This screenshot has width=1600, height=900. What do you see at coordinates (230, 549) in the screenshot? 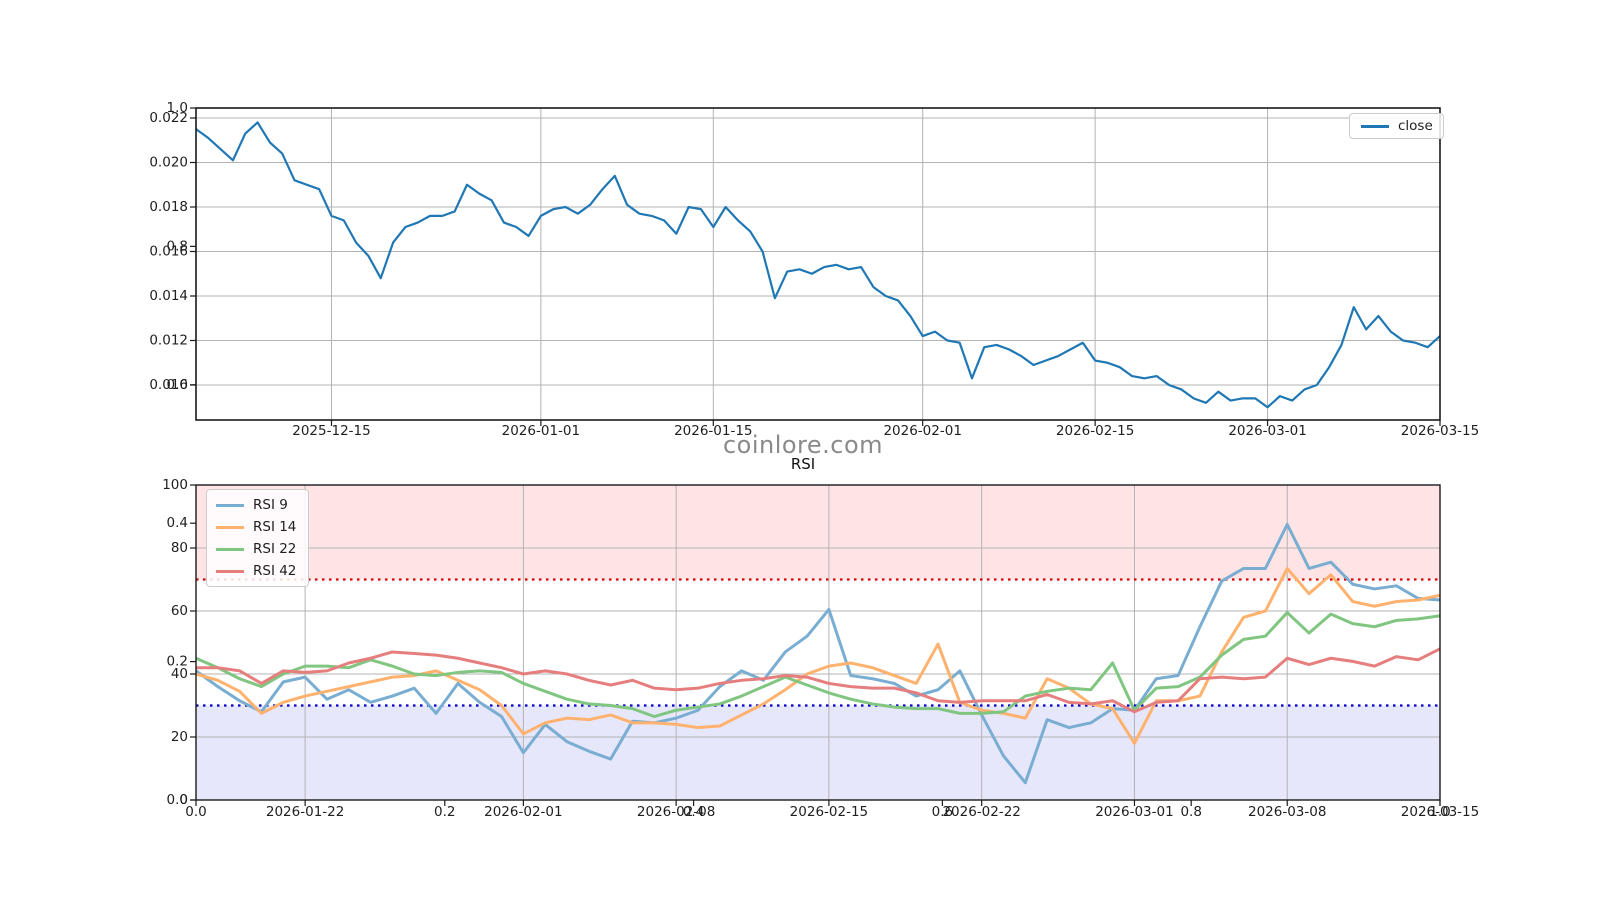
I see `rsi22-line-swatch` at bounding box center [230, 549].